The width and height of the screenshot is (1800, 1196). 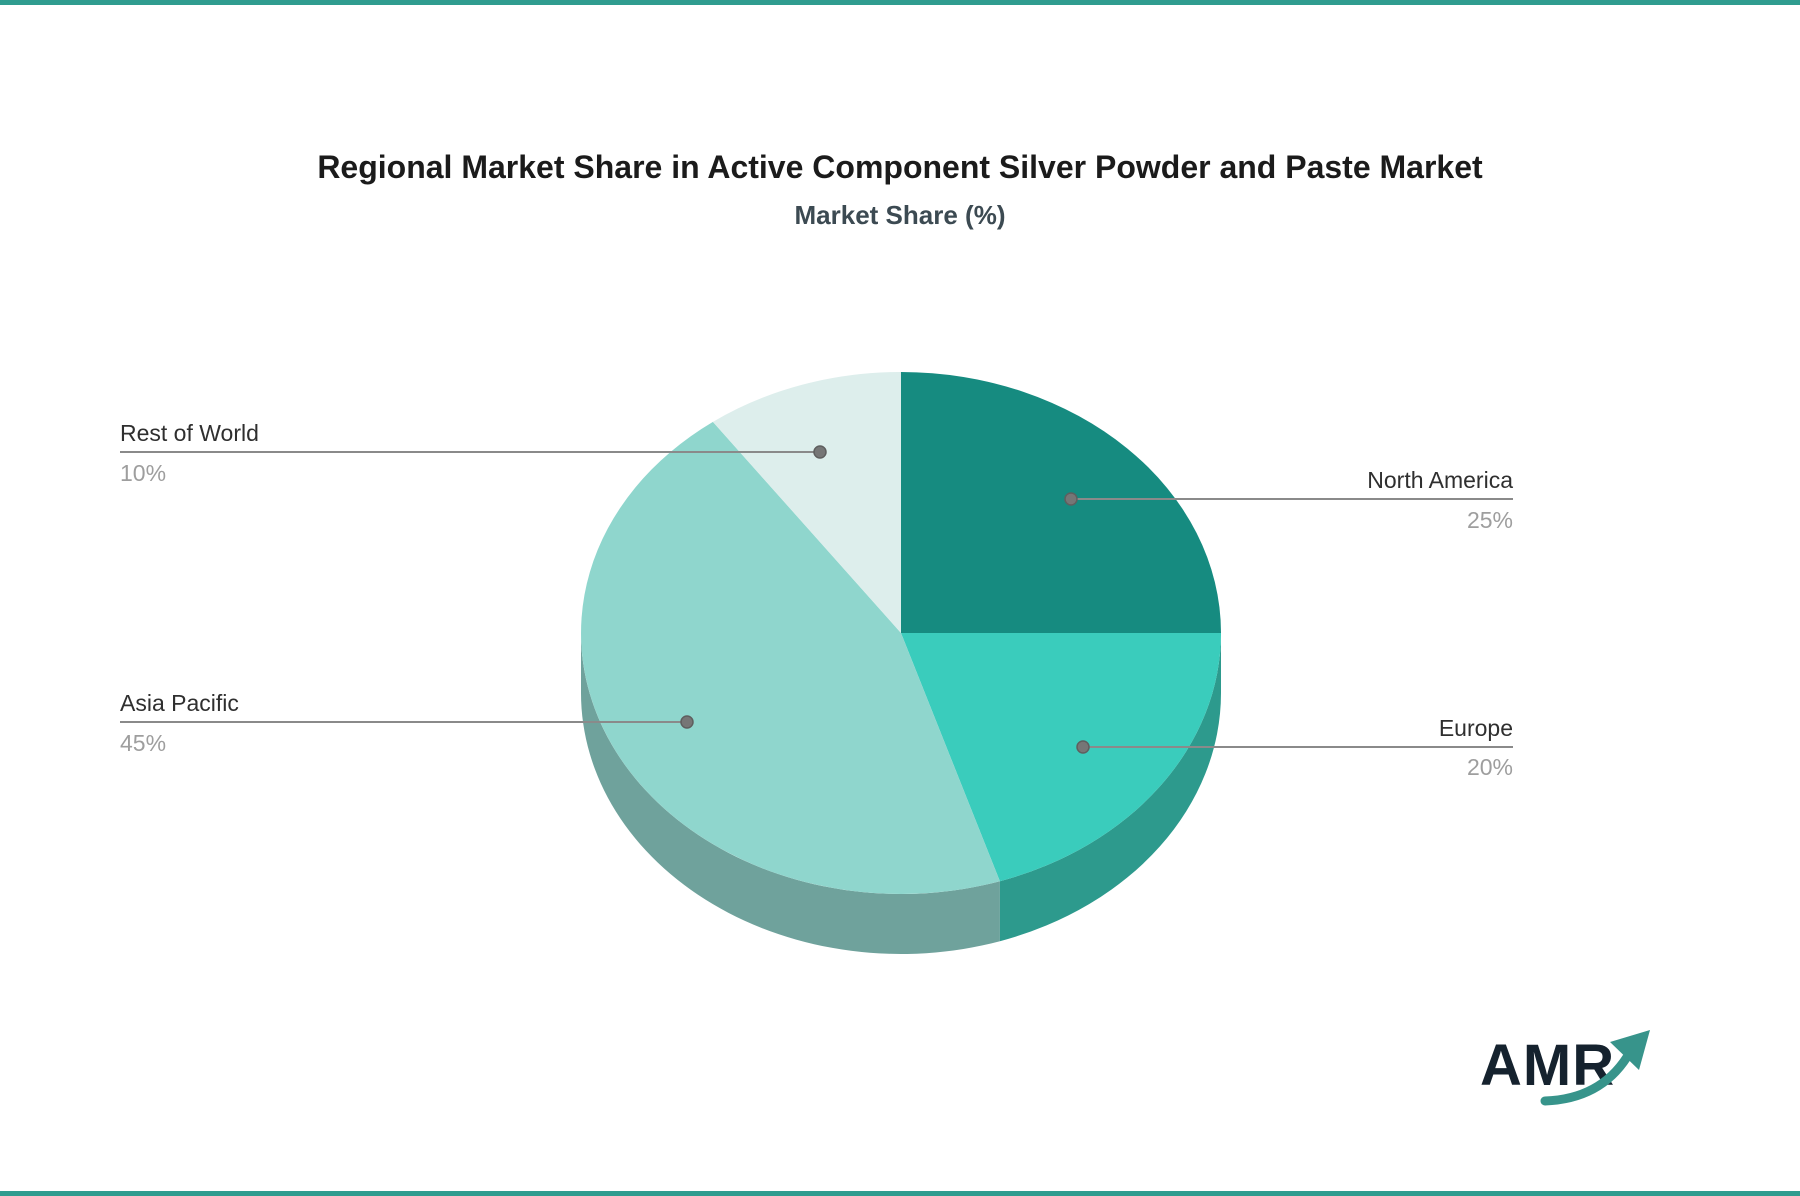 I want to click on callout-value-asia-pacific: 45%, so click(x=143, y=743).